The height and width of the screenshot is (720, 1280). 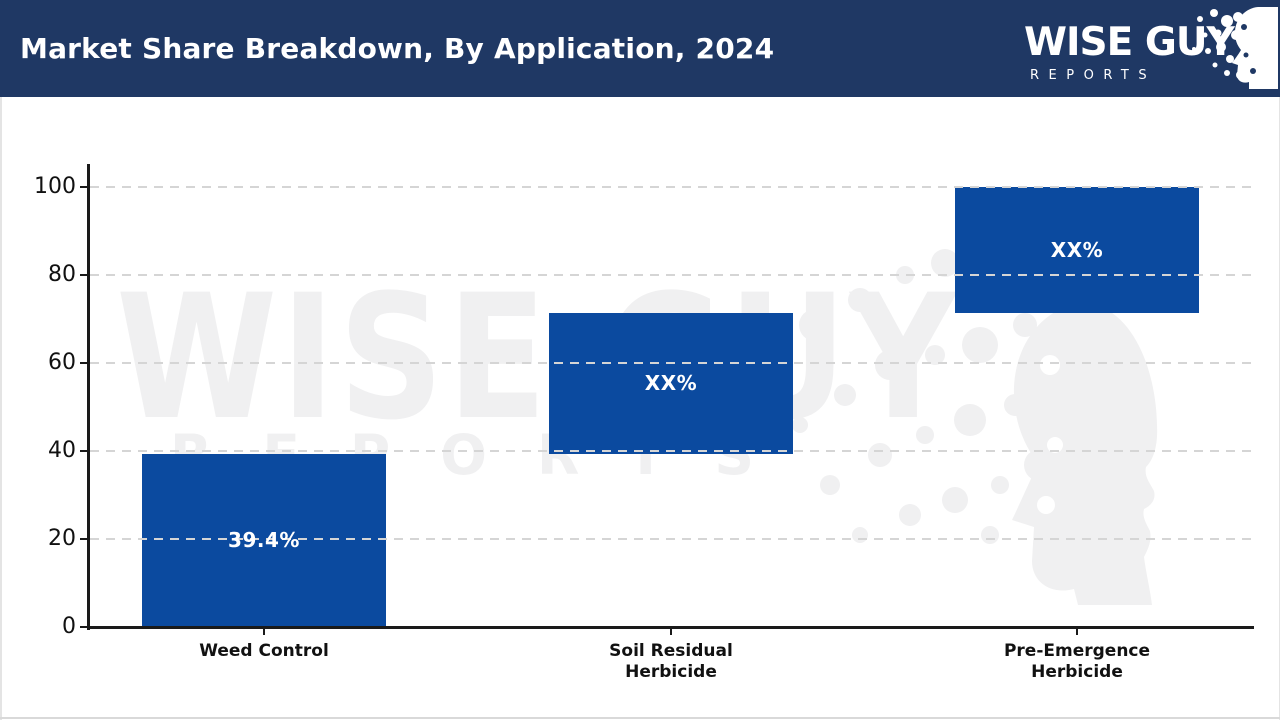 I want to click on logo-face-cutout-dots, so click(x=1248, y=49).